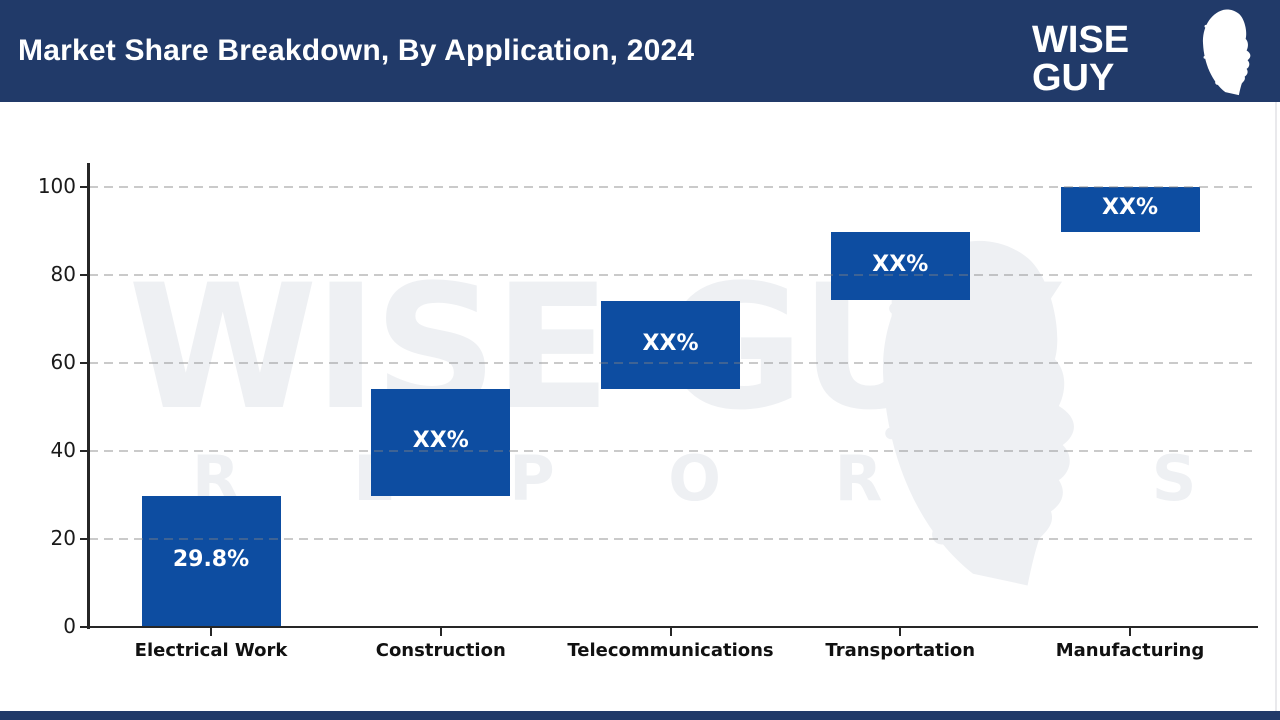 The image size is (1280, 720). I want to click on y-axis, so click(88, 396).